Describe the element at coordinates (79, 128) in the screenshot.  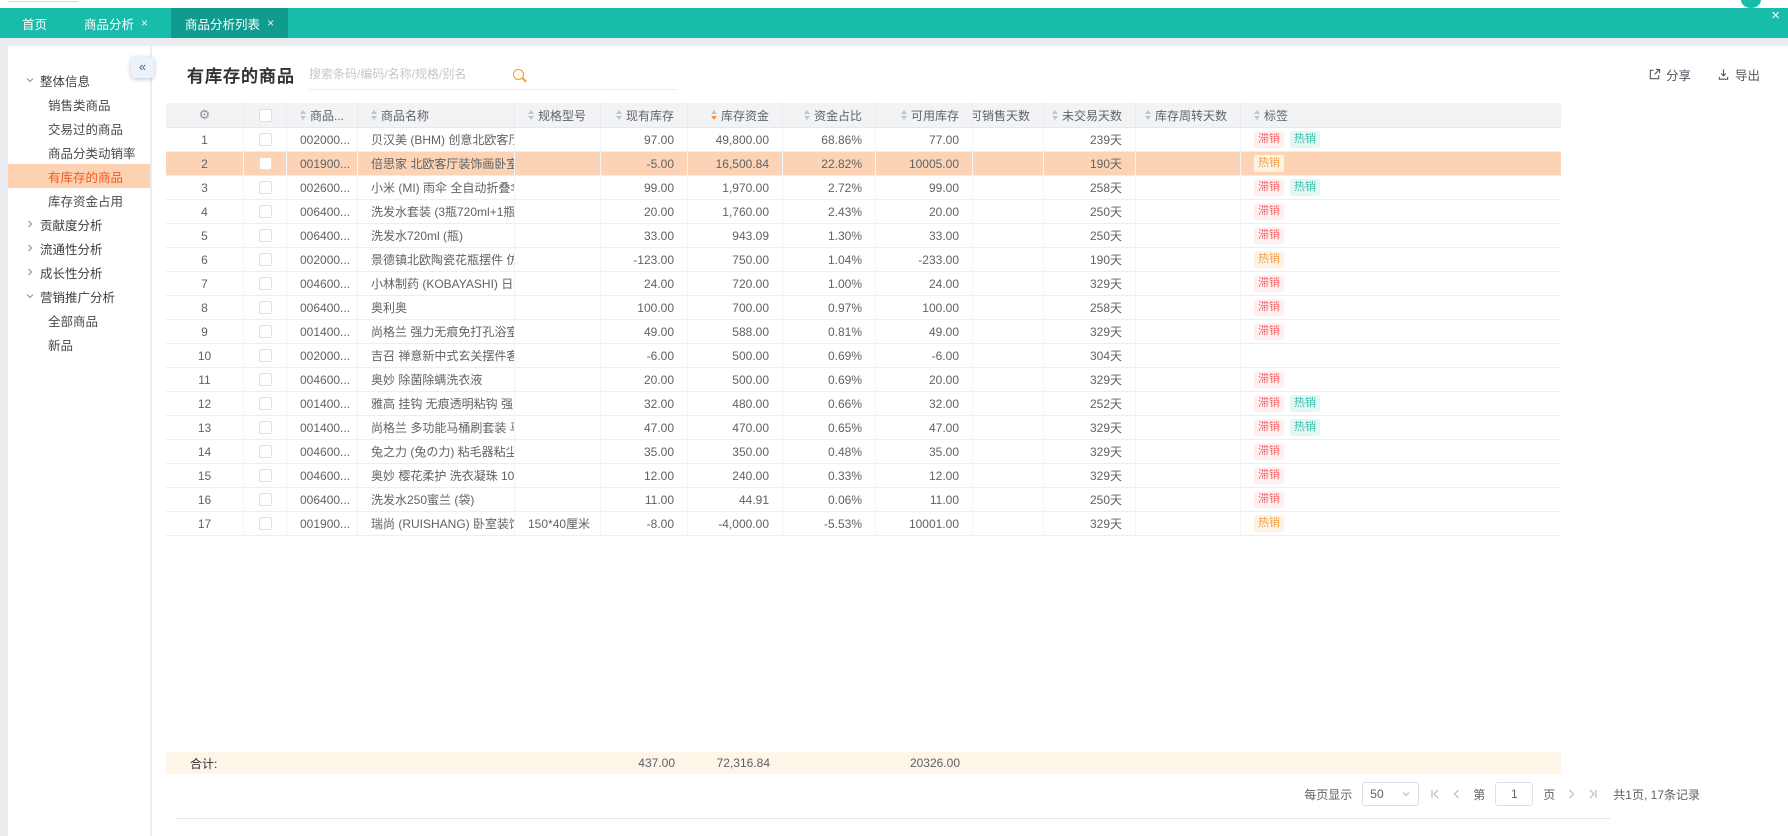
I see `sidebar-item-3: 交易过的商品` at that location.